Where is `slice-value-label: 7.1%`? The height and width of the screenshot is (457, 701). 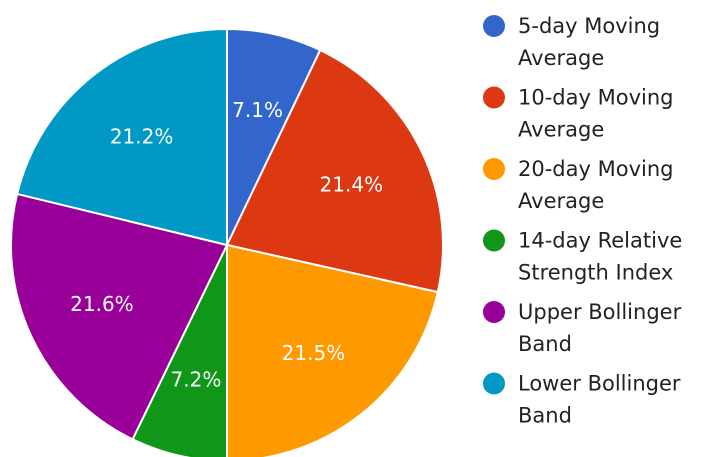 slice-value-label: 7.1% is located at coordinates (257, 110).